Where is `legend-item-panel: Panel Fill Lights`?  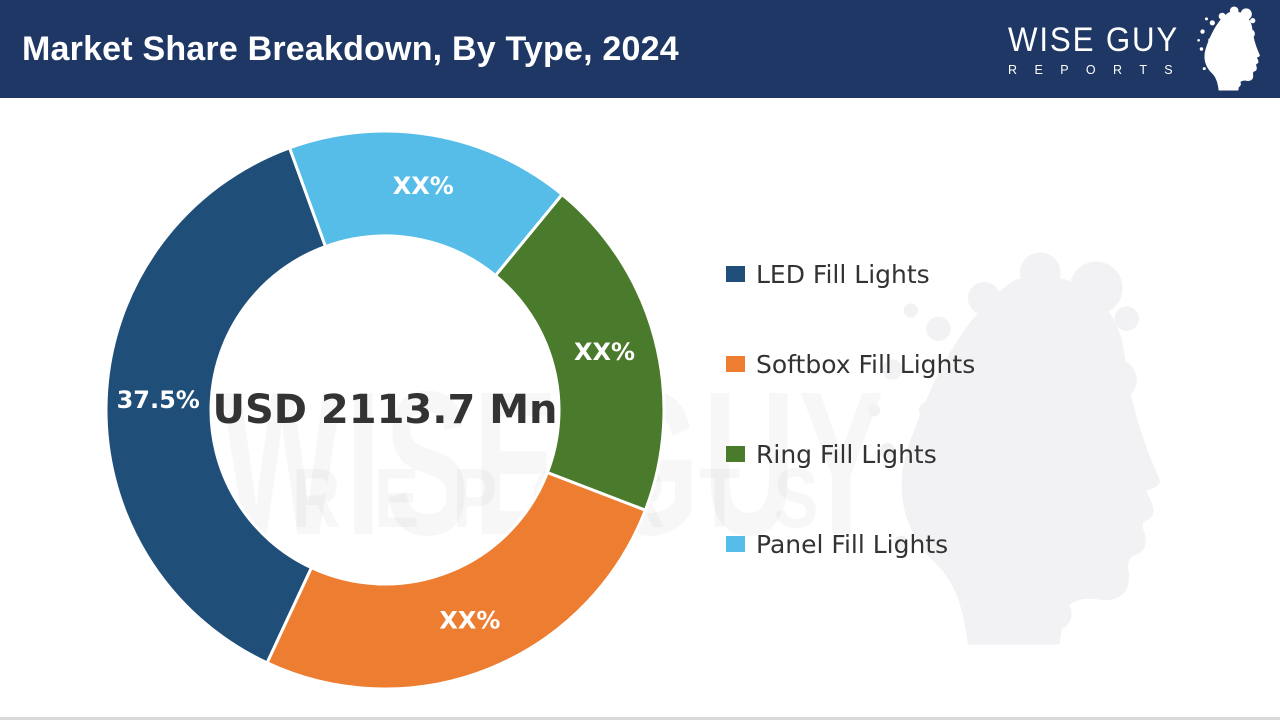 legend-item-panel: Panel Fill Lights is located at coordinates (850, 544).